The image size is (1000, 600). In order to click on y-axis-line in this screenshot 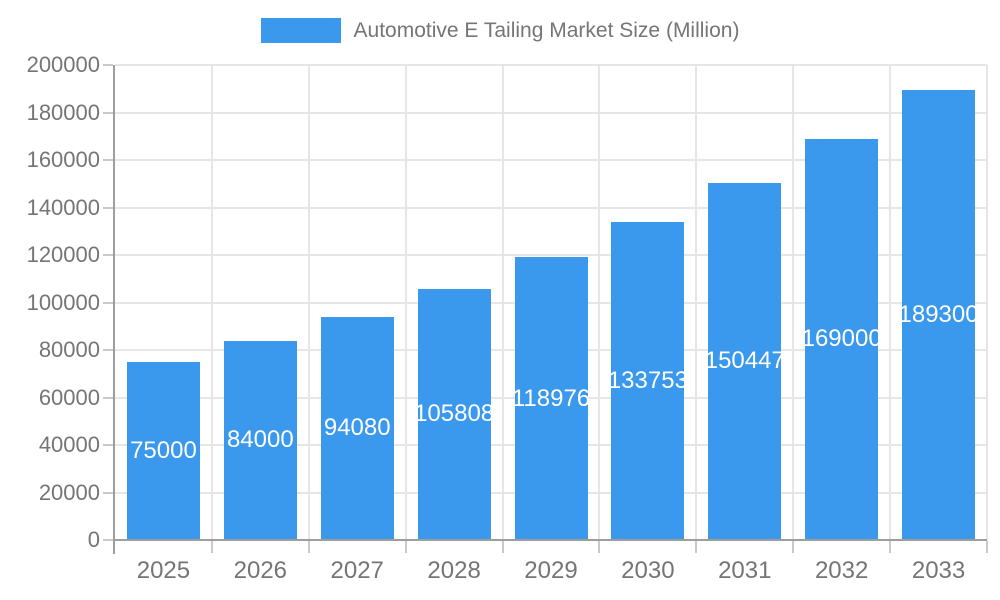, I will do `click(114, 309)`.